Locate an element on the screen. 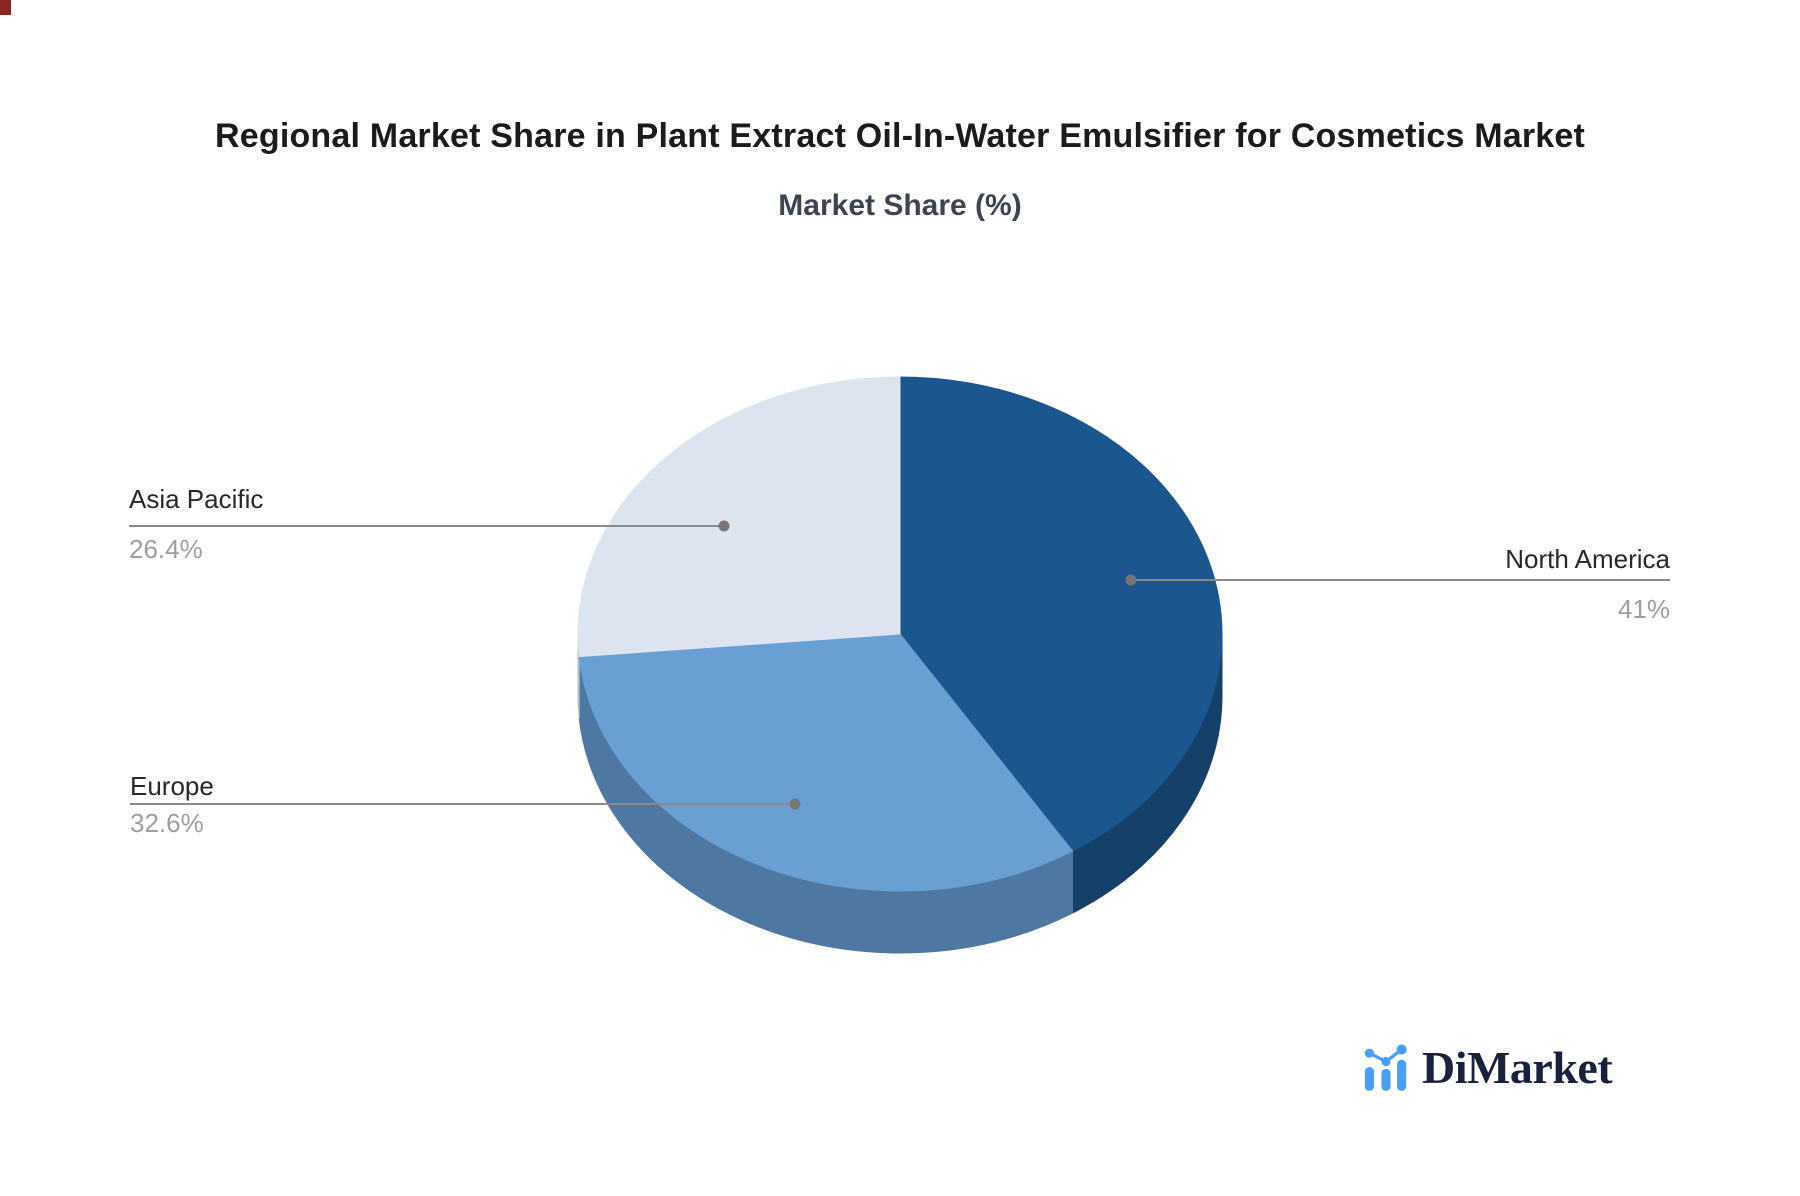  chart-subtitle: Market Share (%) is located at coordinates (900, 205).